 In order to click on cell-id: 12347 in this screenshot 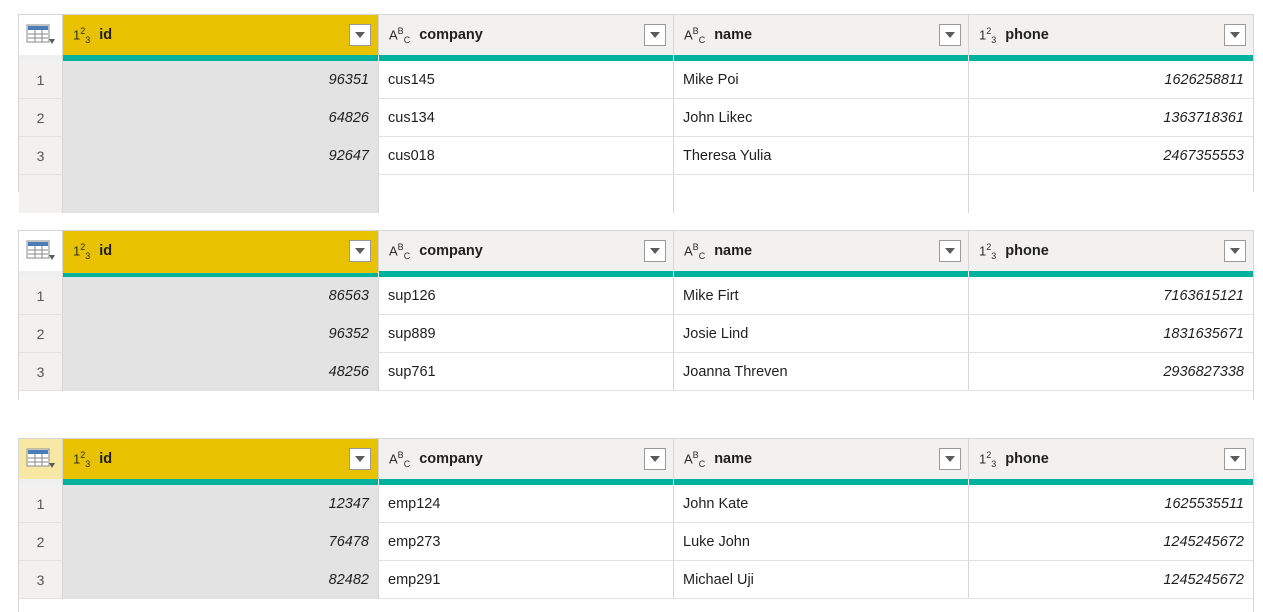, I will do `click(221, 504)`.